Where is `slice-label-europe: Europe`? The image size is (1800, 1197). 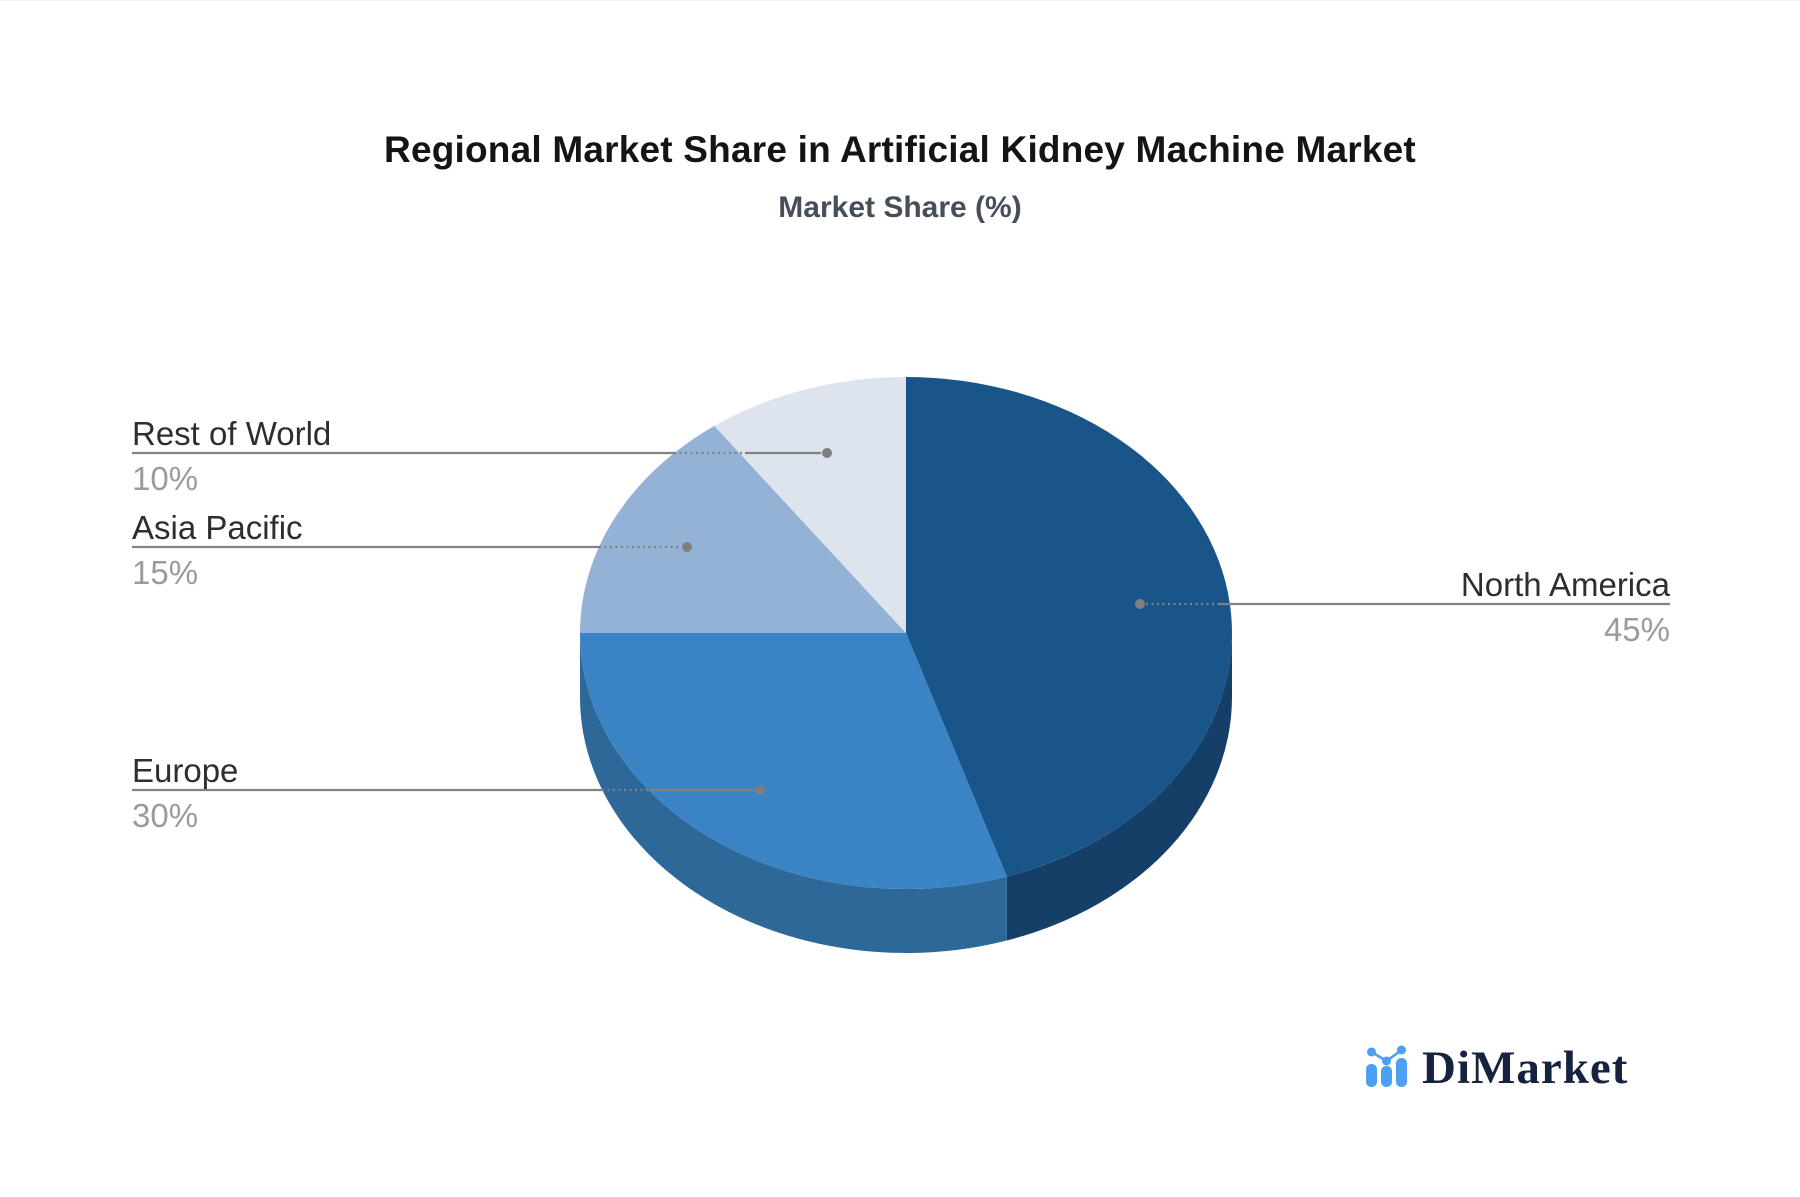 slice-label-europe: Europe is located at coordinates (185, 770).